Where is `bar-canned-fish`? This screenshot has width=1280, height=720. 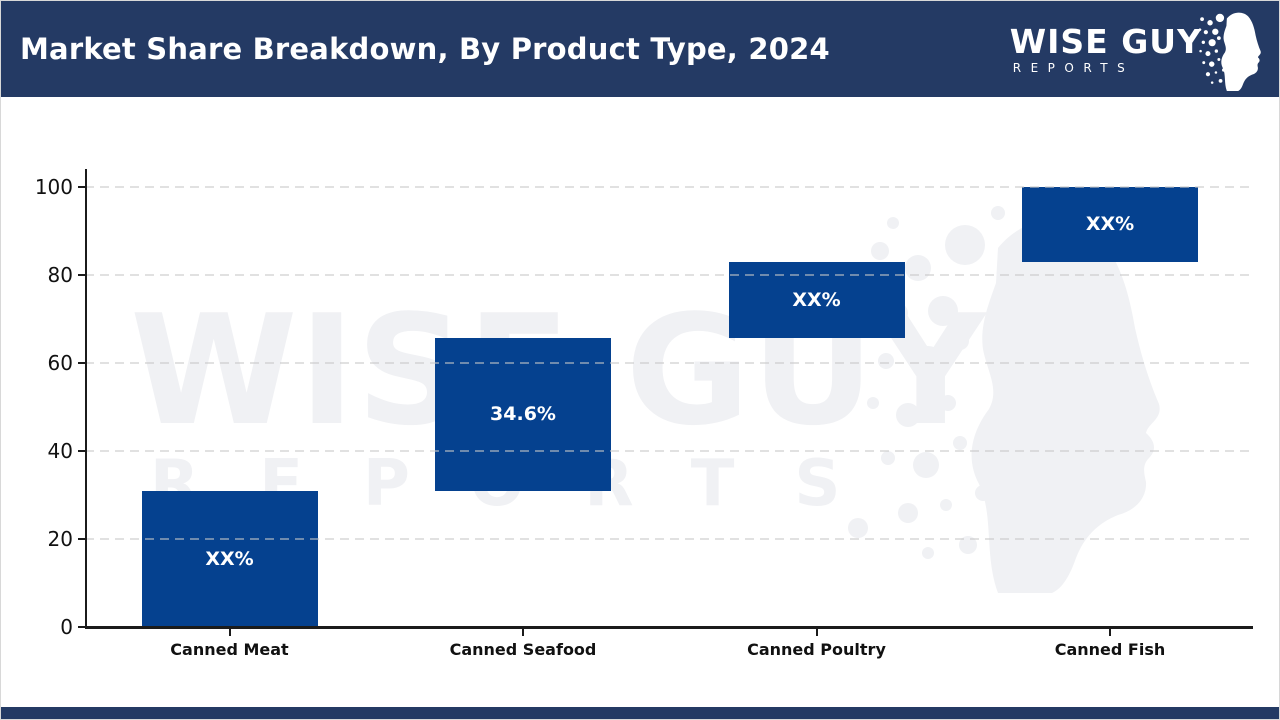
bar-canned-fish is located at coordinates (1110, 224).